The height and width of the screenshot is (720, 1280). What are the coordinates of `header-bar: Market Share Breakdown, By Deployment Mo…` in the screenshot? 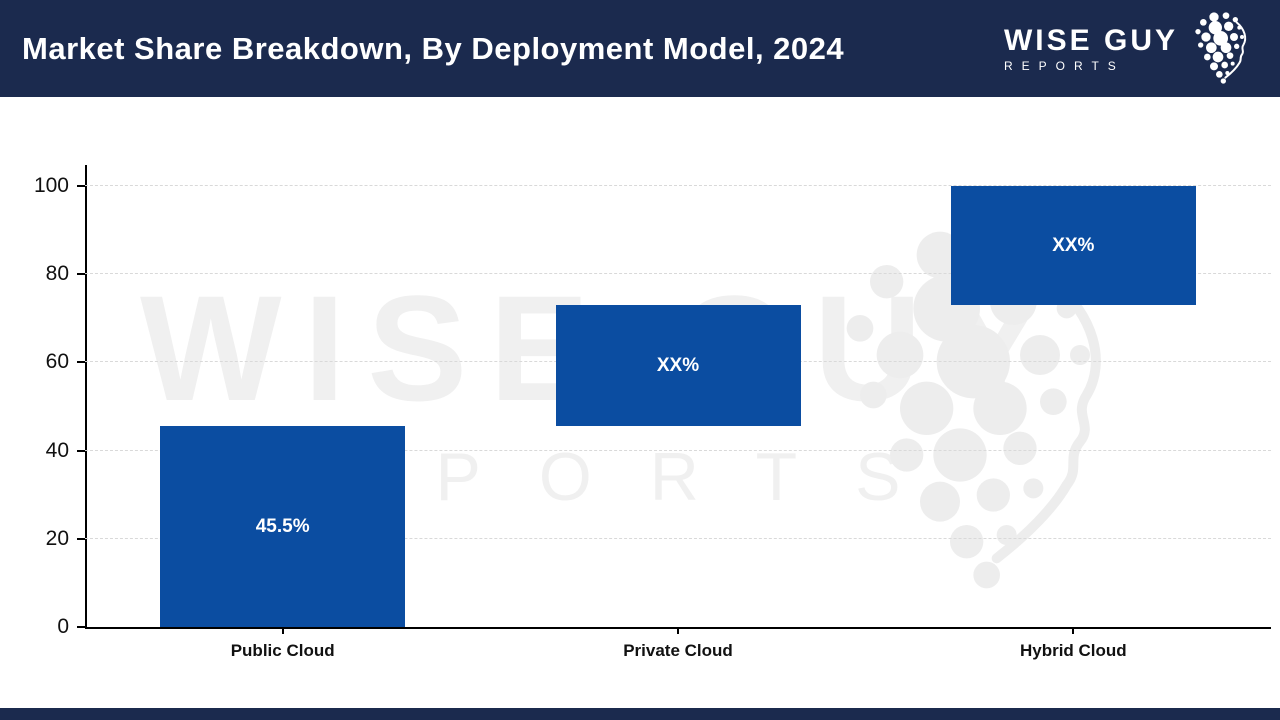 It's located at (640, 48).